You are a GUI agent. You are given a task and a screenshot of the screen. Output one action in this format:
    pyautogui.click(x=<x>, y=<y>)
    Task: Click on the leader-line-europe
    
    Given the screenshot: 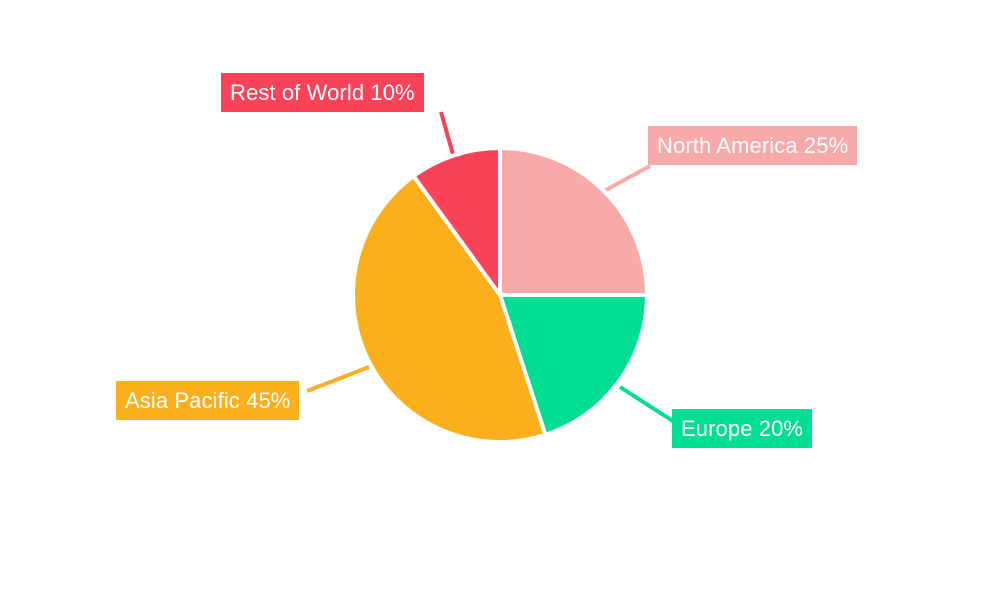 What is the action you would take?
    pyautogui.click(x=648, y=405)
    